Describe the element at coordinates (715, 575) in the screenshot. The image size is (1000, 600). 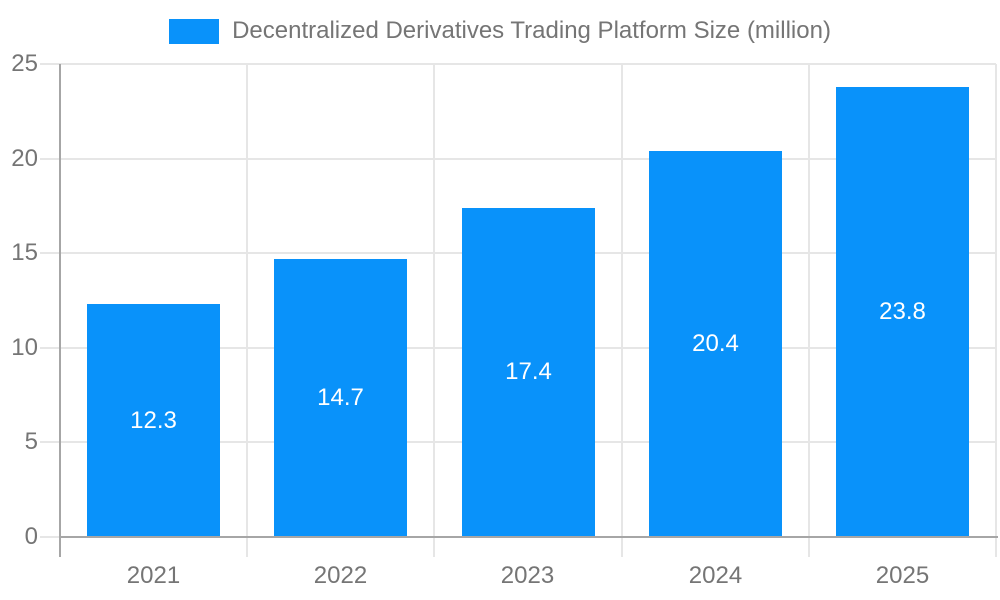
I see `x-axis-tick-label: 2024` at that location.